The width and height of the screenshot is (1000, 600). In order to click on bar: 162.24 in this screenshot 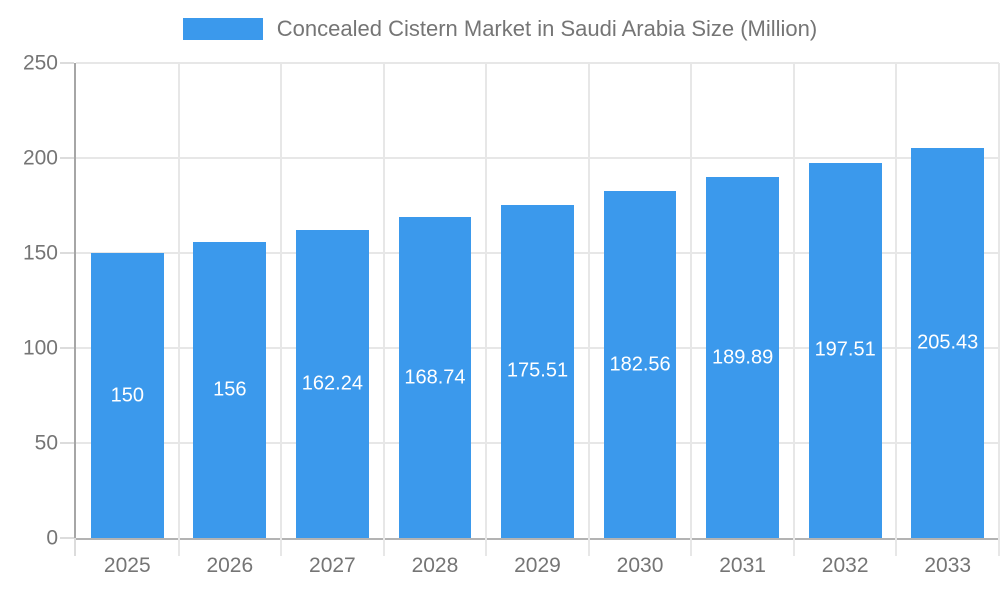, I will do `click(332, 383)`.